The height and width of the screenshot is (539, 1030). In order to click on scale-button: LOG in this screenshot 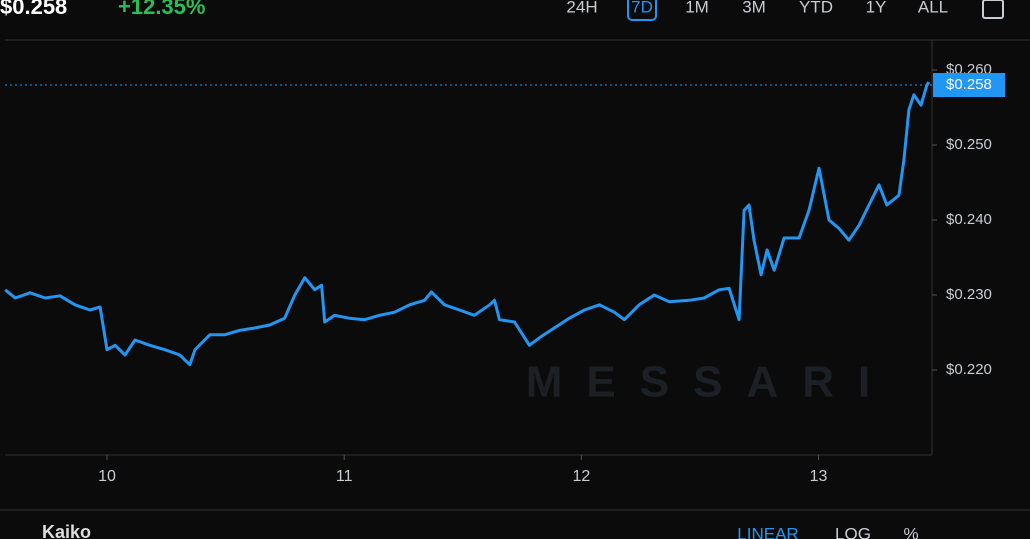, I will do `click(853, 531)`.